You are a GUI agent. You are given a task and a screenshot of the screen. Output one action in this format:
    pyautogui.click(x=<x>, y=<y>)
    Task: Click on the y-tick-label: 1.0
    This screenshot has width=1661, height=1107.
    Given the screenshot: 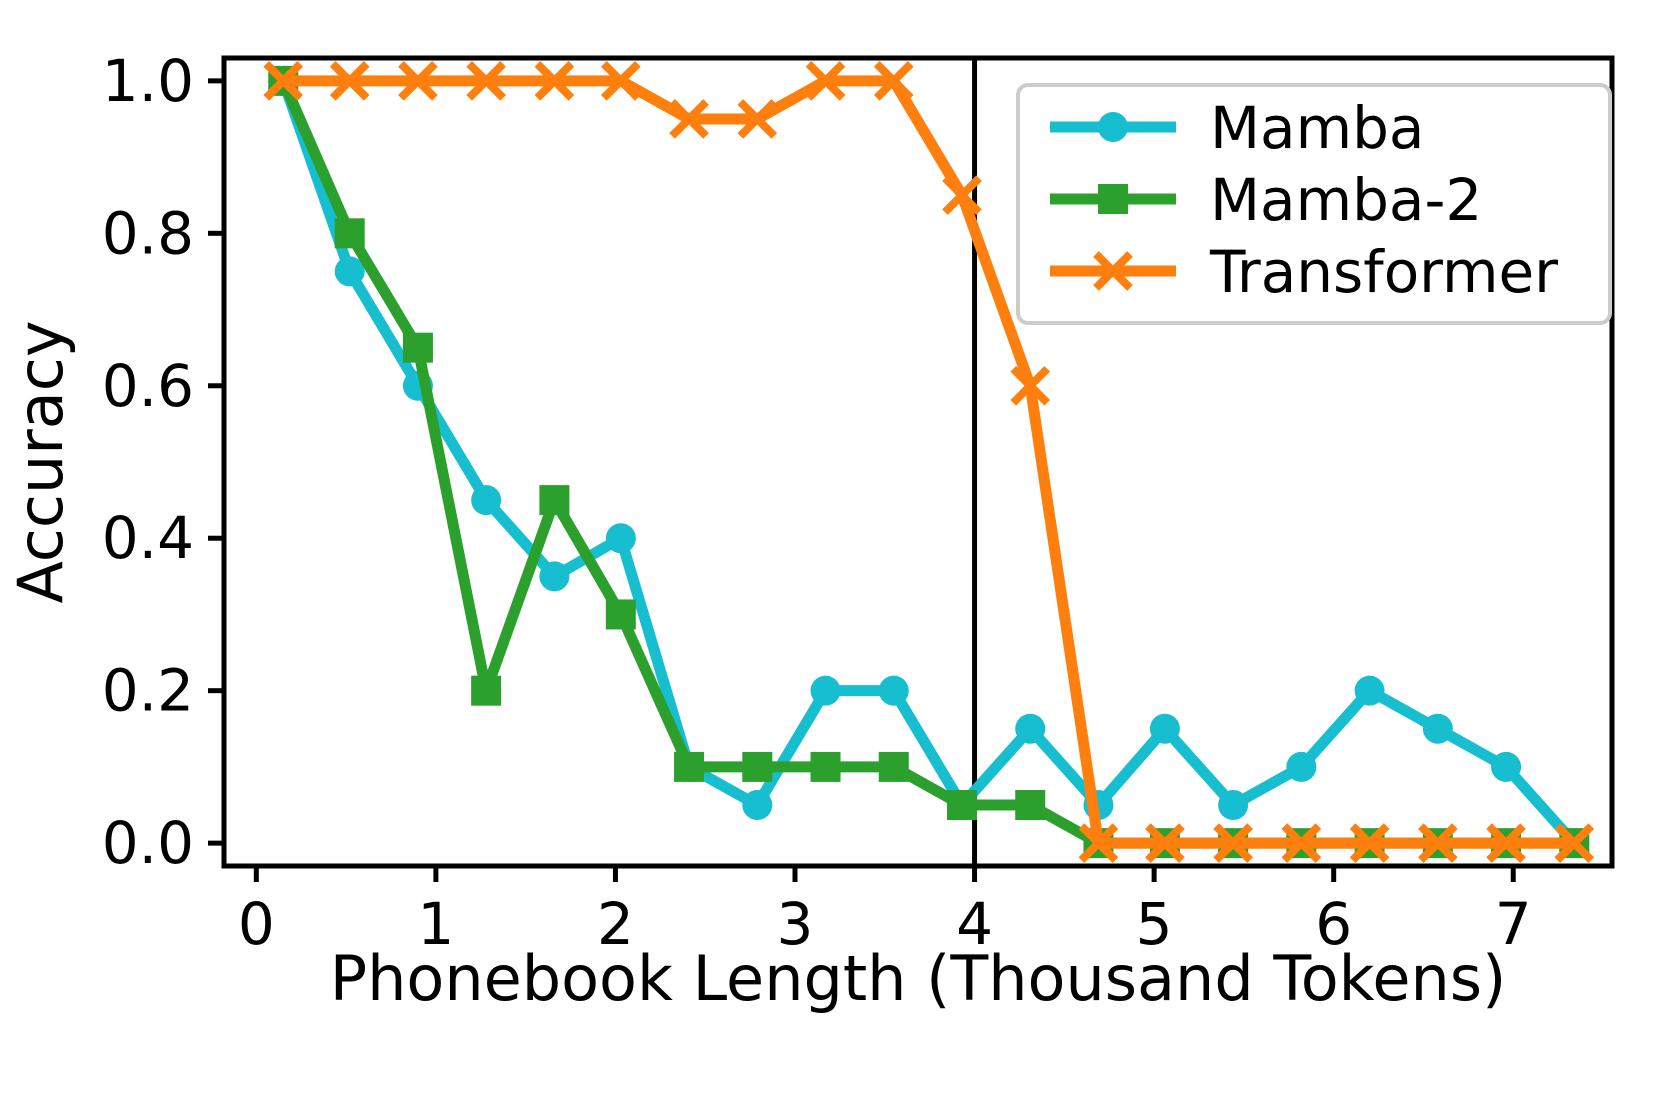 What is the action you would take?
    pyautogui.click(x=148, y=81)
    